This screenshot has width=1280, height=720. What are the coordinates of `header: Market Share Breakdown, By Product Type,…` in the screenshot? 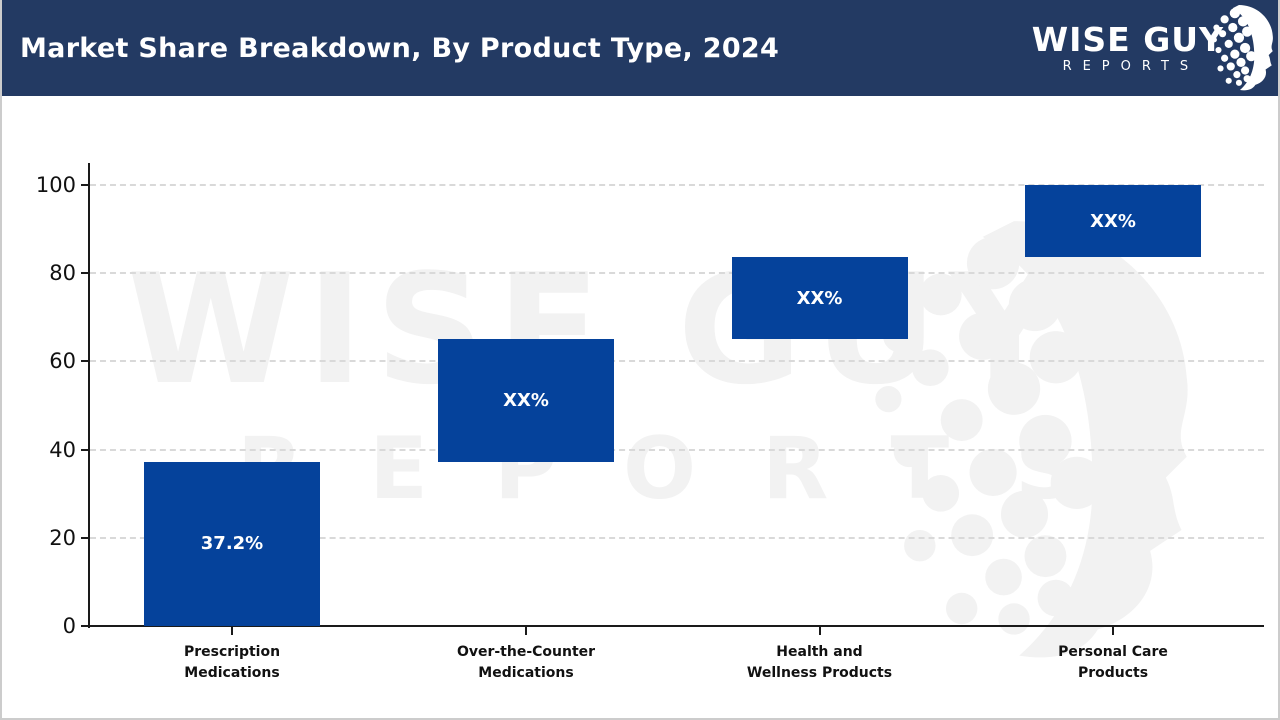 It's located at (640, 48).